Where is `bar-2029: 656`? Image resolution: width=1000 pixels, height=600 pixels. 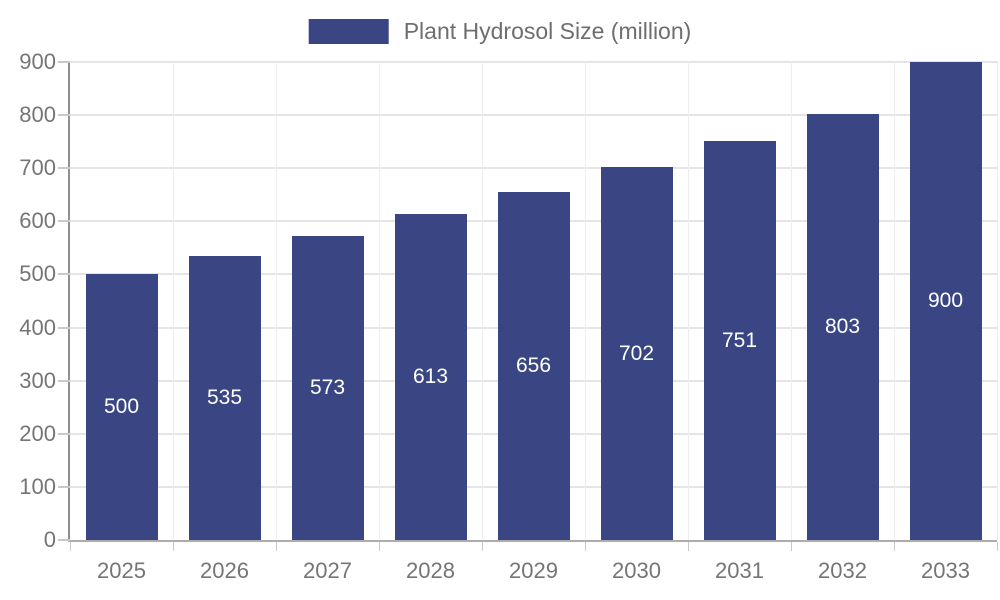 bar-2029: 656 is located at coordinates (533, 365).